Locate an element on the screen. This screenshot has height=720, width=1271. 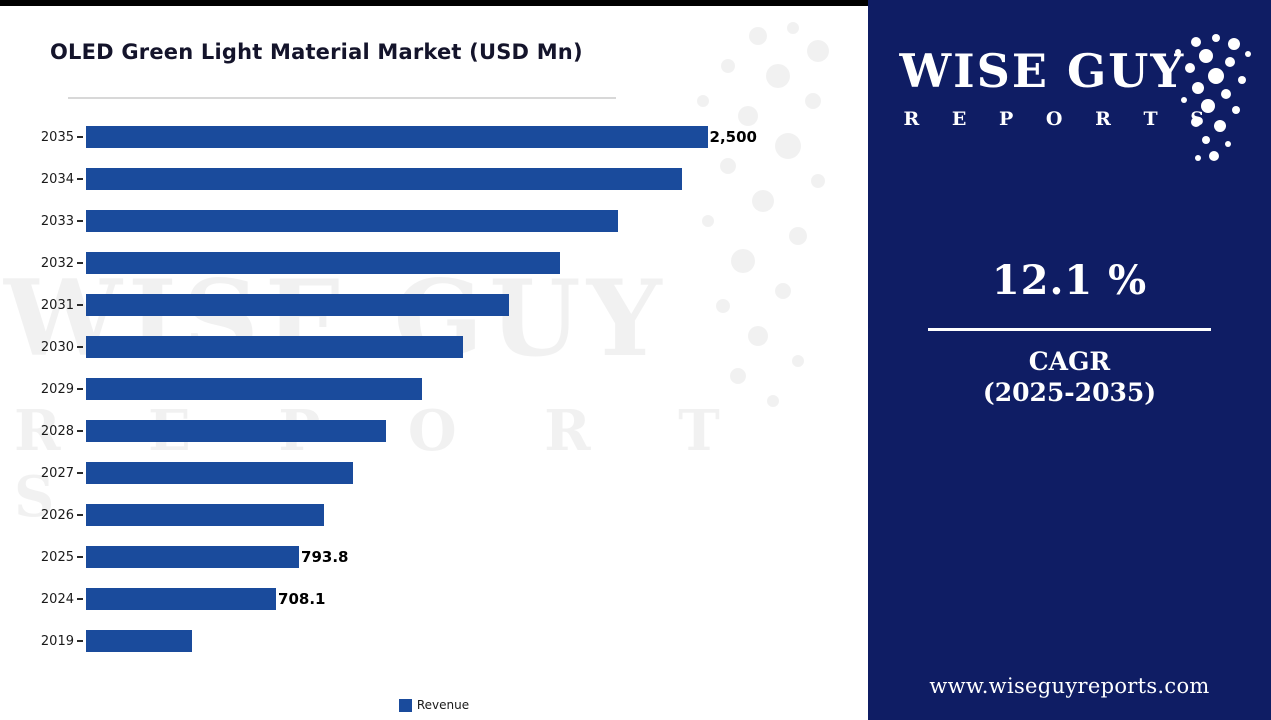
bar-row: 2034 is located at coordinates (434, 179).